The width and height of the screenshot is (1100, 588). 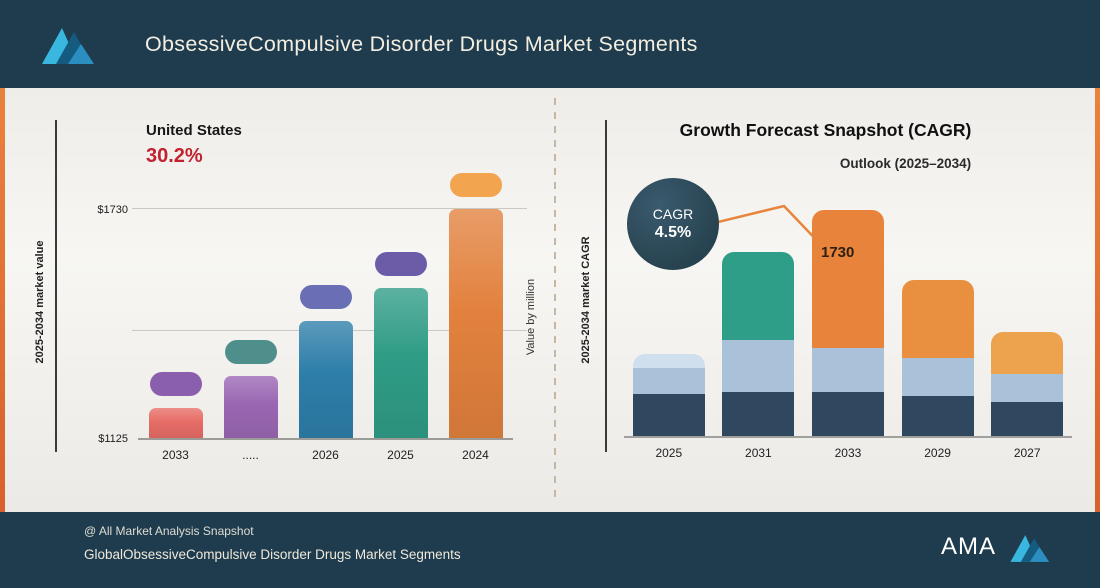 I want to click on cagr-subtitle: Outlook (2025–2034), so click(x=905, y=163).